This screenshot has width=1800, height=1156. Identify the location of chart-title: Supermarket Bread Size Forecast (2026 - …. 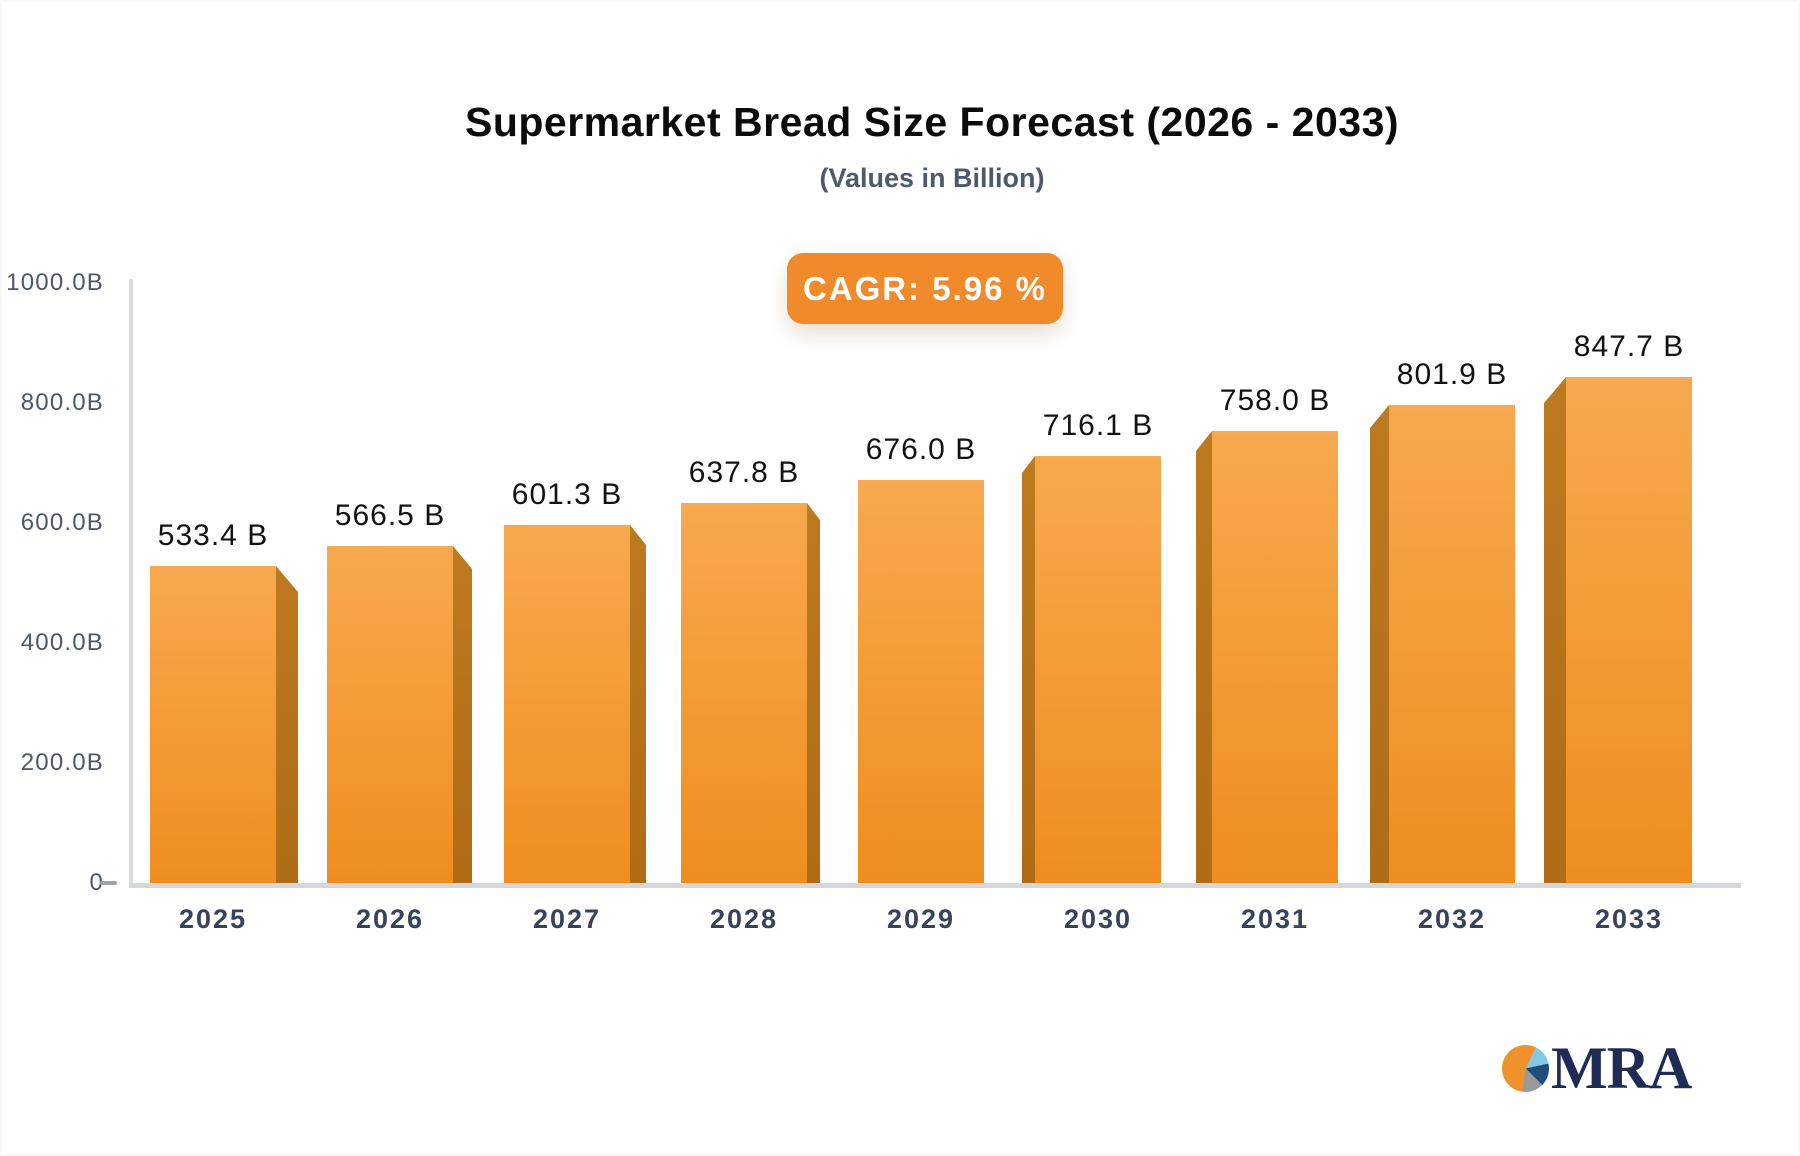
(932, 122).